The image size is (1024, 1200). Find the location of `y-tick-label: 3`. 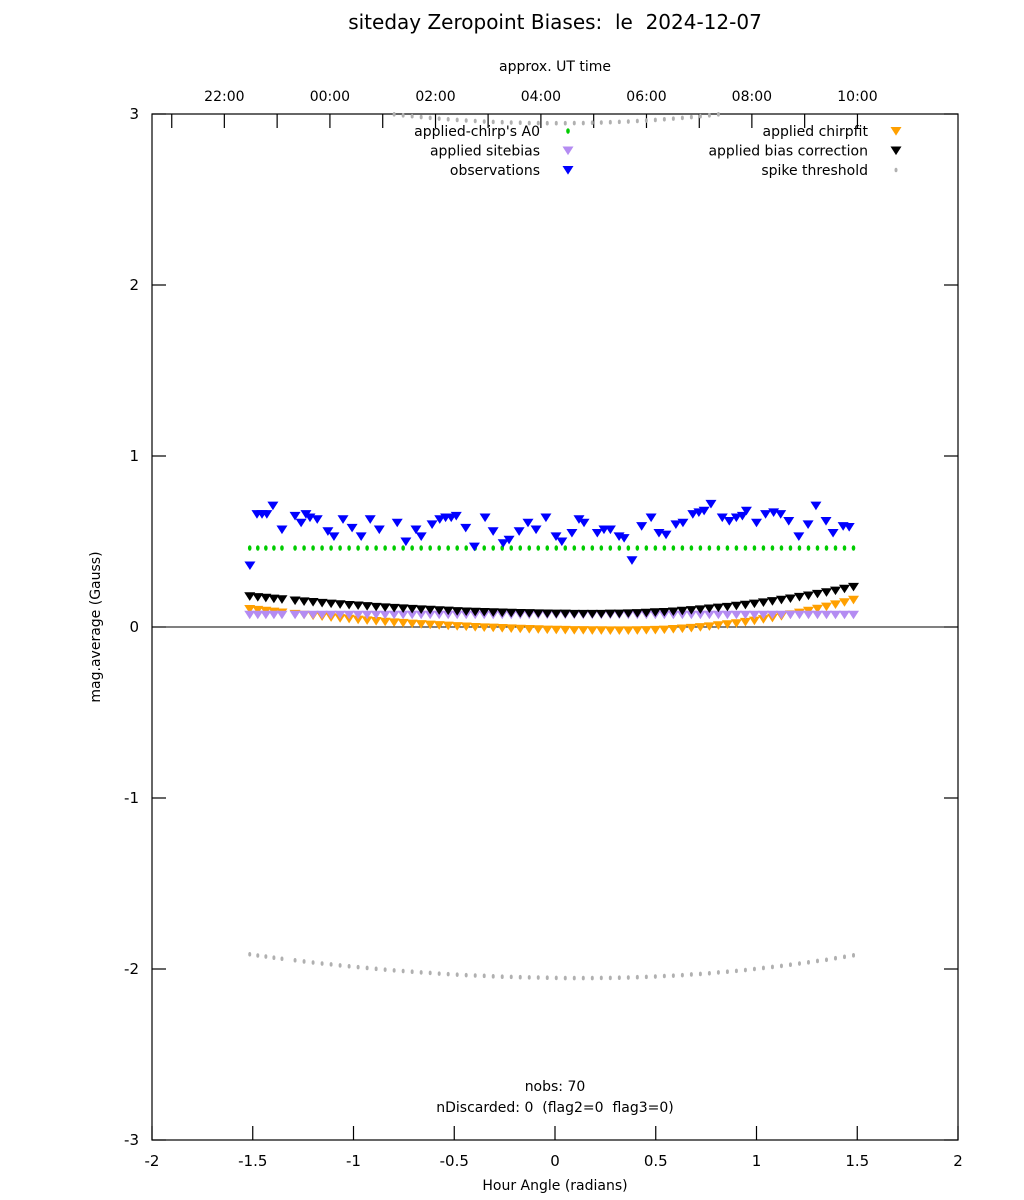

y-tick-label: 3 is located at coordinates (134, 114).